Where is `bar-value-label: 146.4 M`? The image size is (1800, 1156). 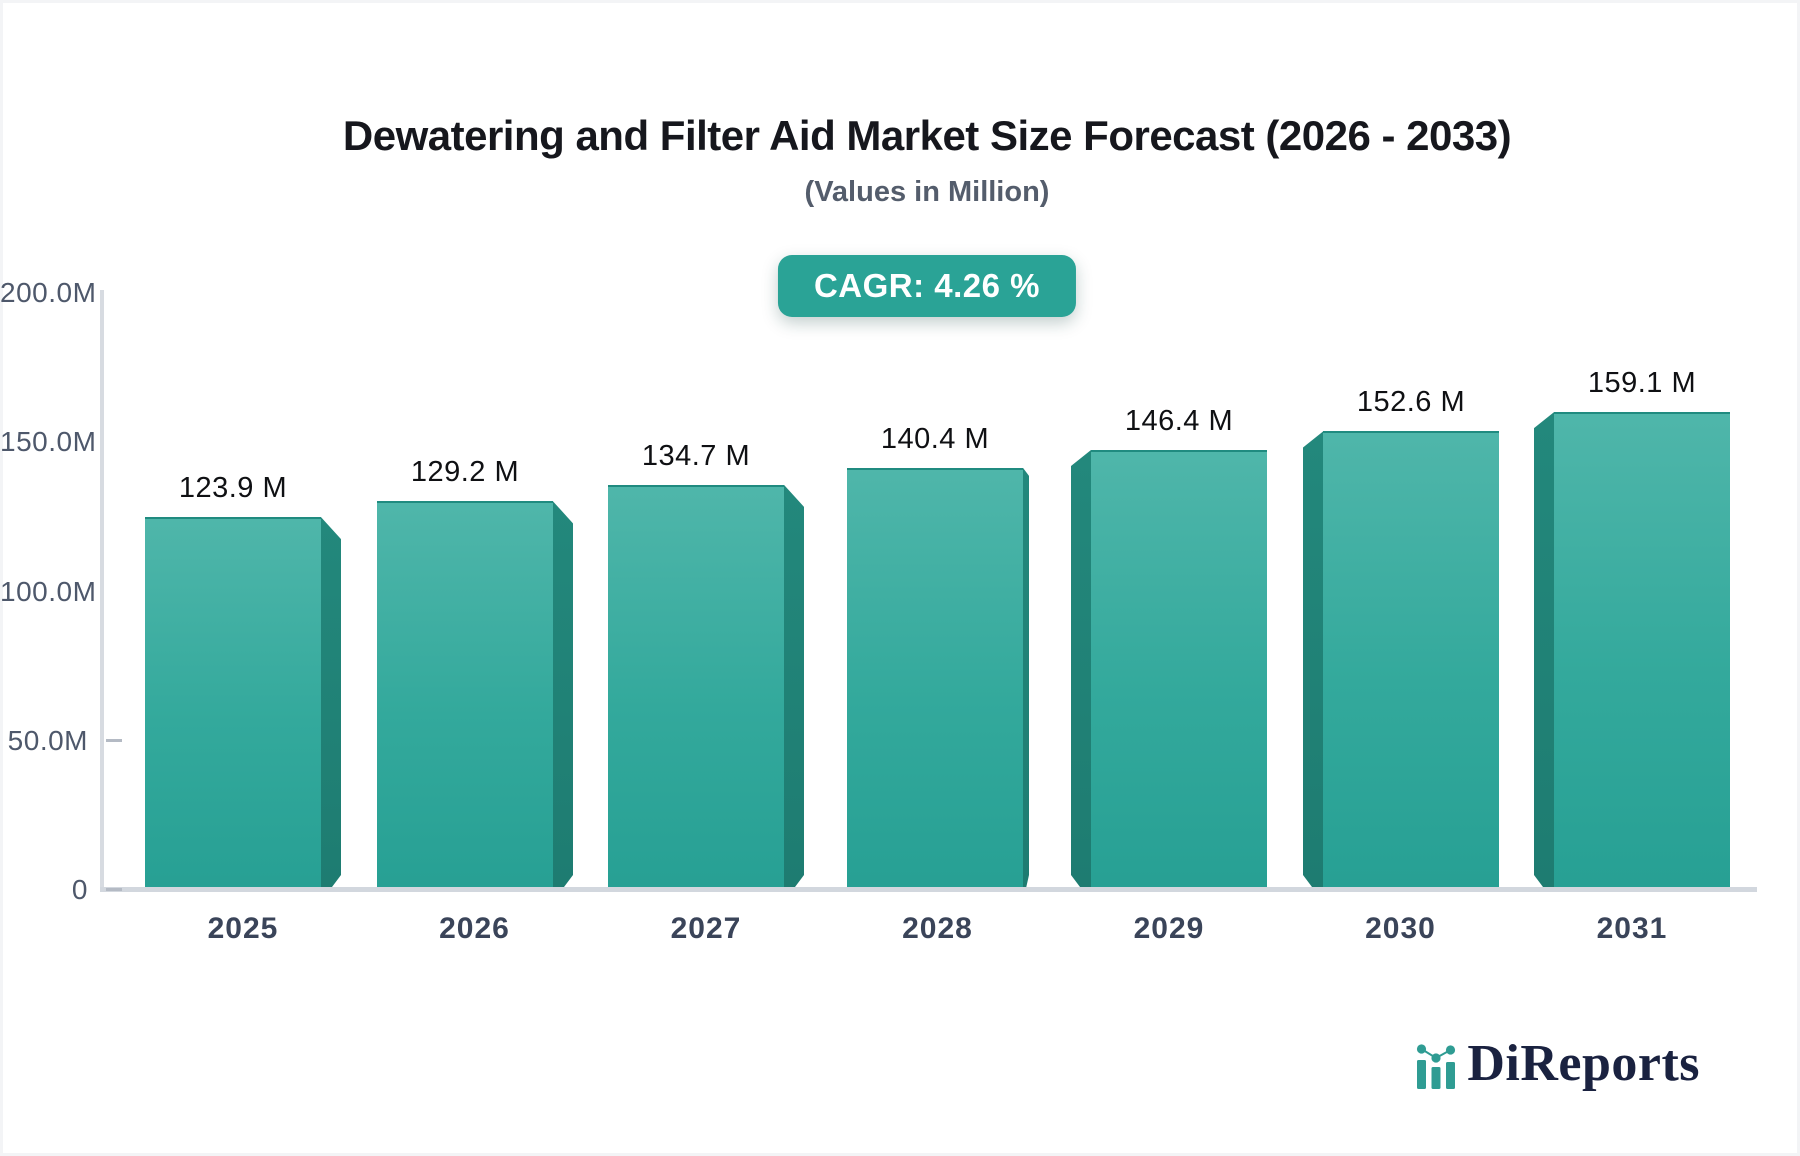 bar-value-label: 146.4 M is located at coordinates (1179, 420).